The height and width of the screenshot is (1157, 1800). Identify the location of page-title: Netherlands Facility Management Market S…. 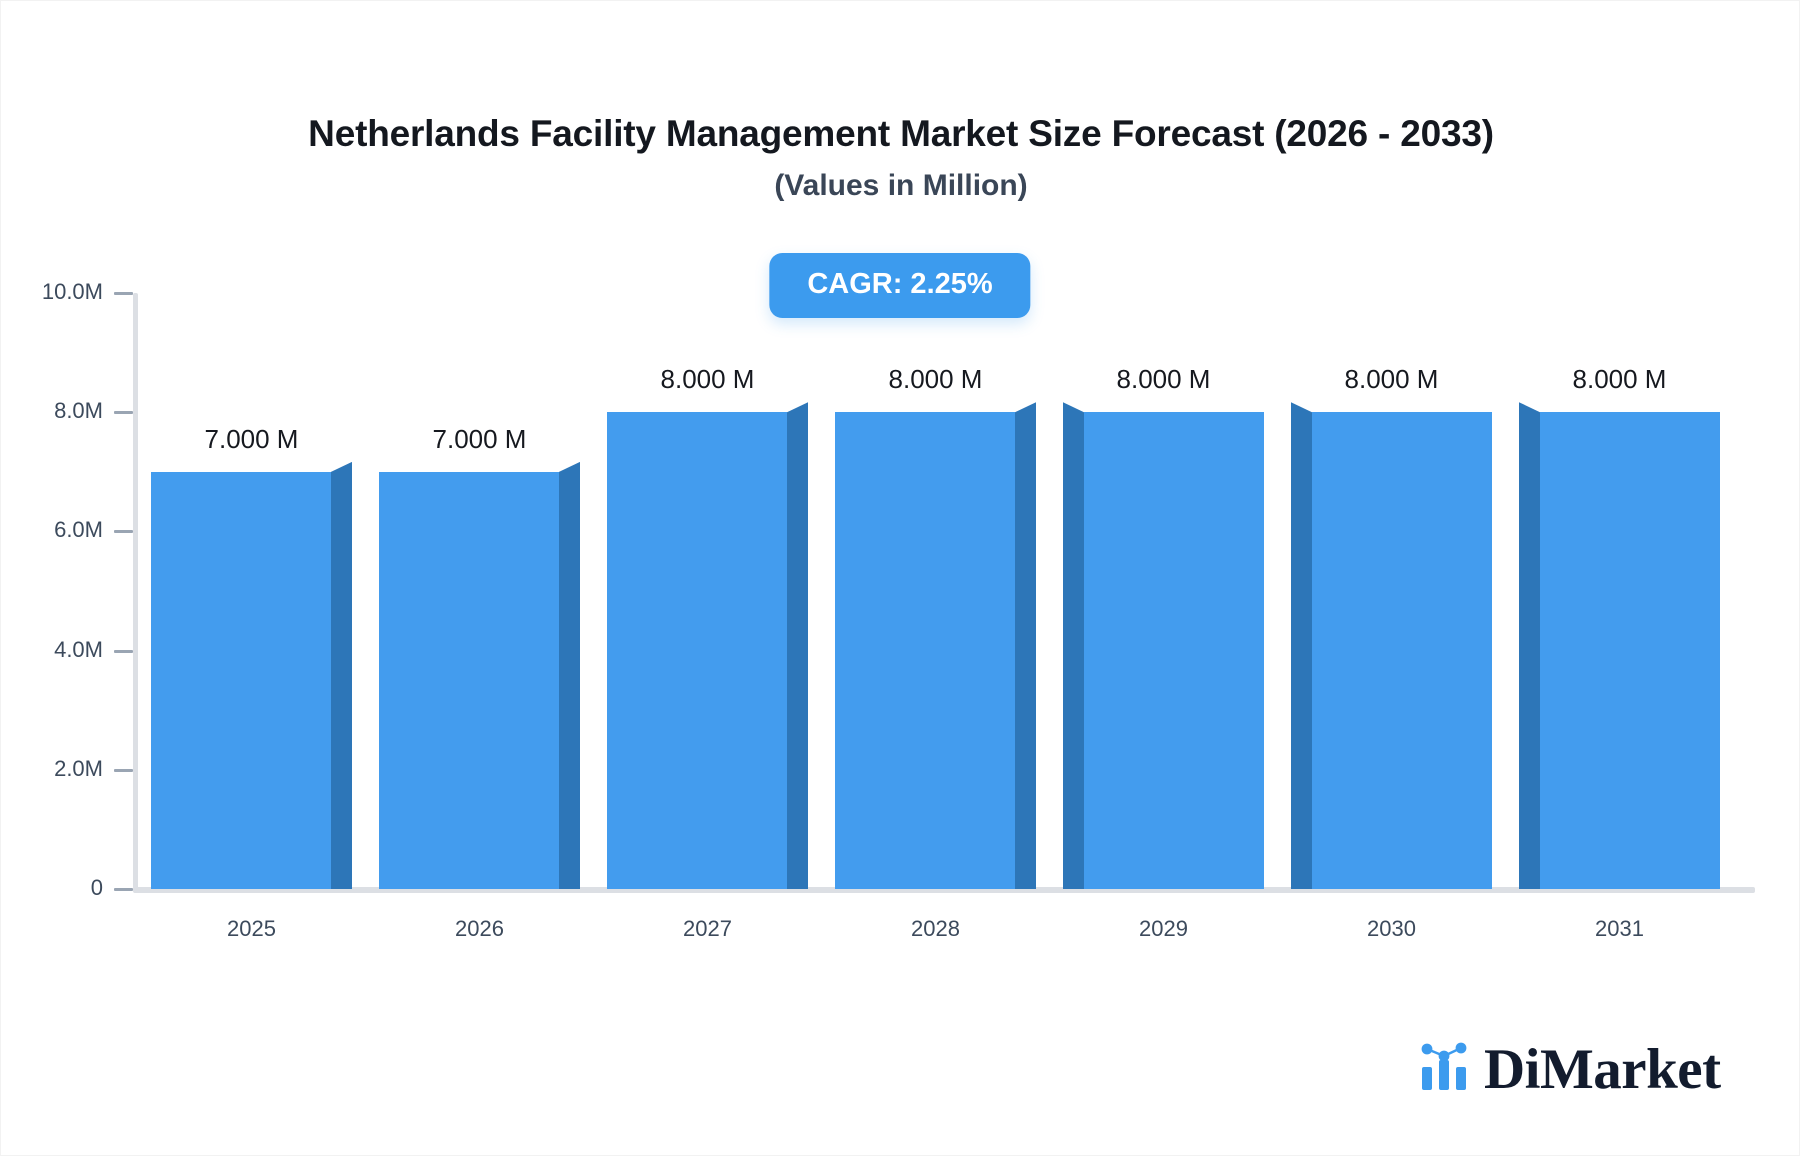
(901, 133).